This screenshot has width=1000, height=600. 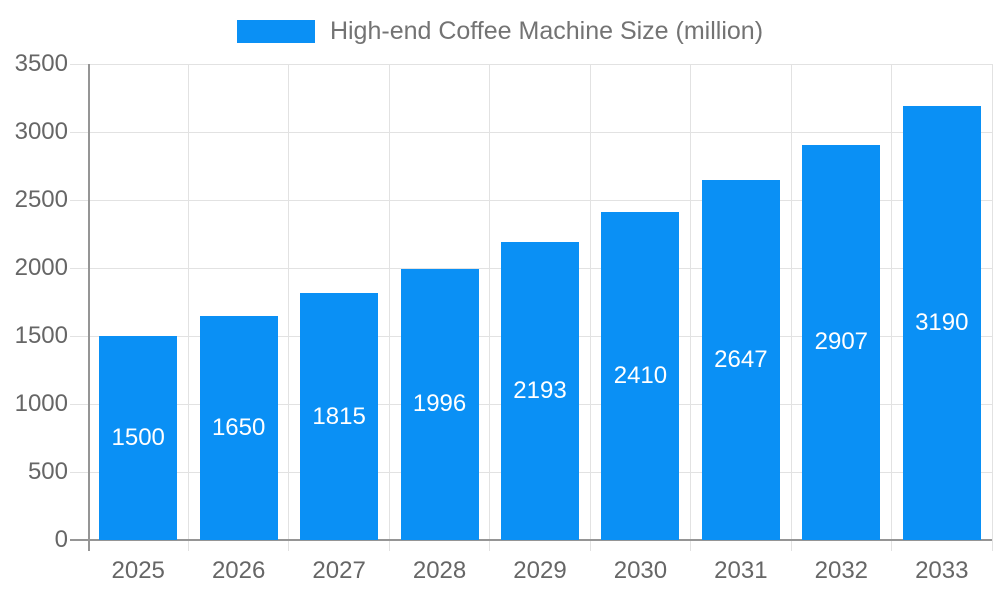 I want to click on x-tick-label-2030: 2030, so click(x=640, y=570).